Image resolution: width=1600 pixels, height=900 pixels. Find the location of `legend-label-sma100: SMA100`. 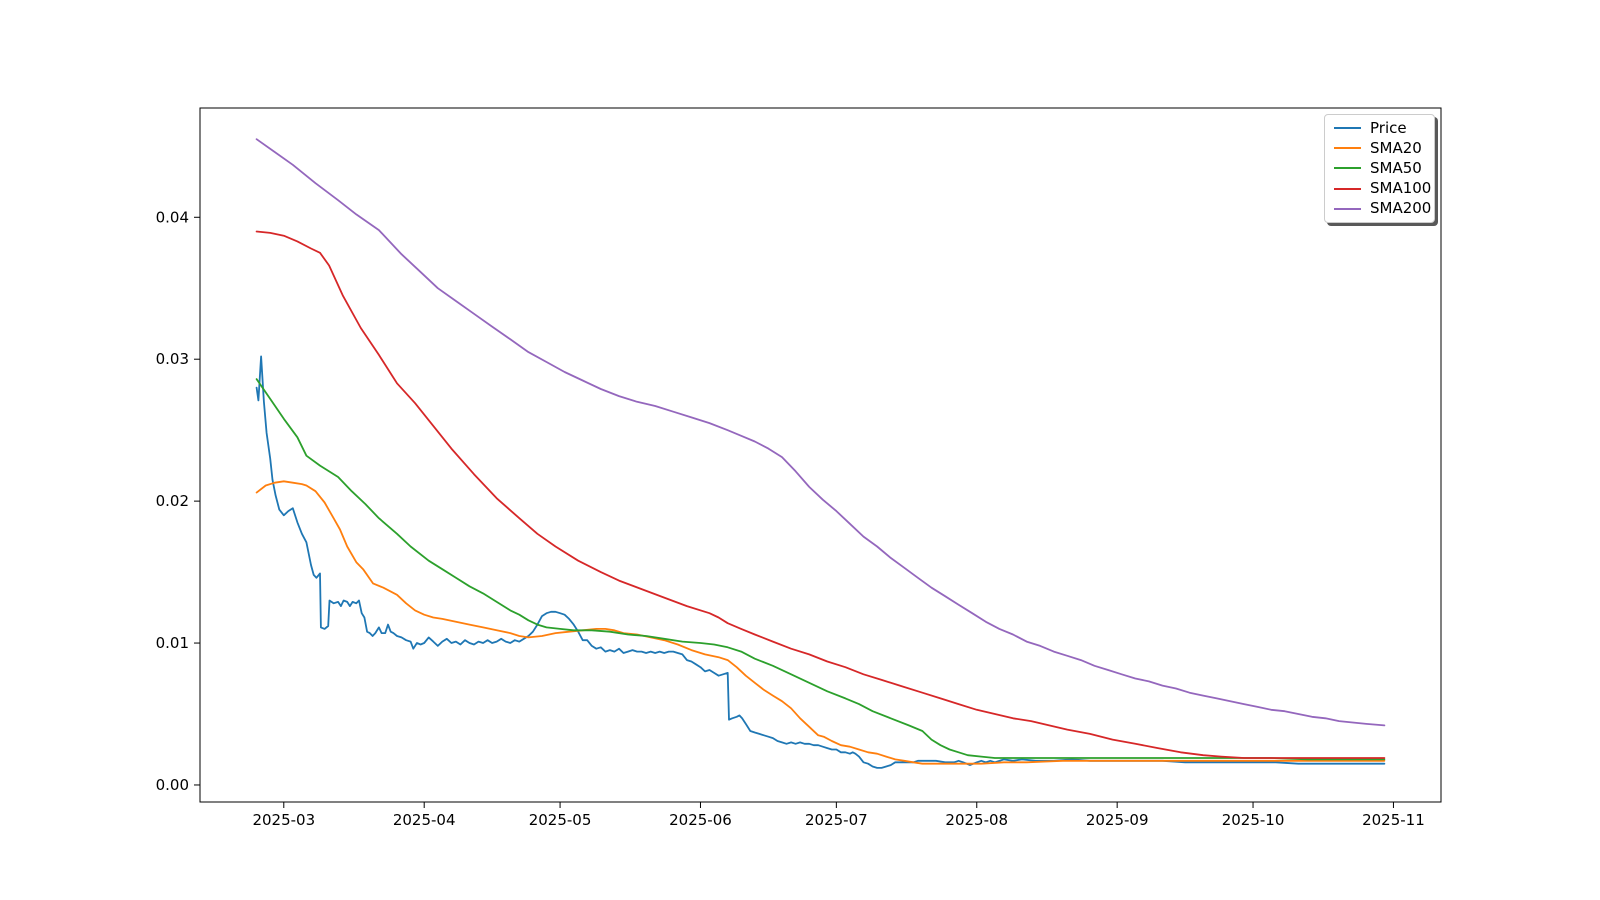

legend-label-sma100: SMA100 is located at coordinates (1401, 188).